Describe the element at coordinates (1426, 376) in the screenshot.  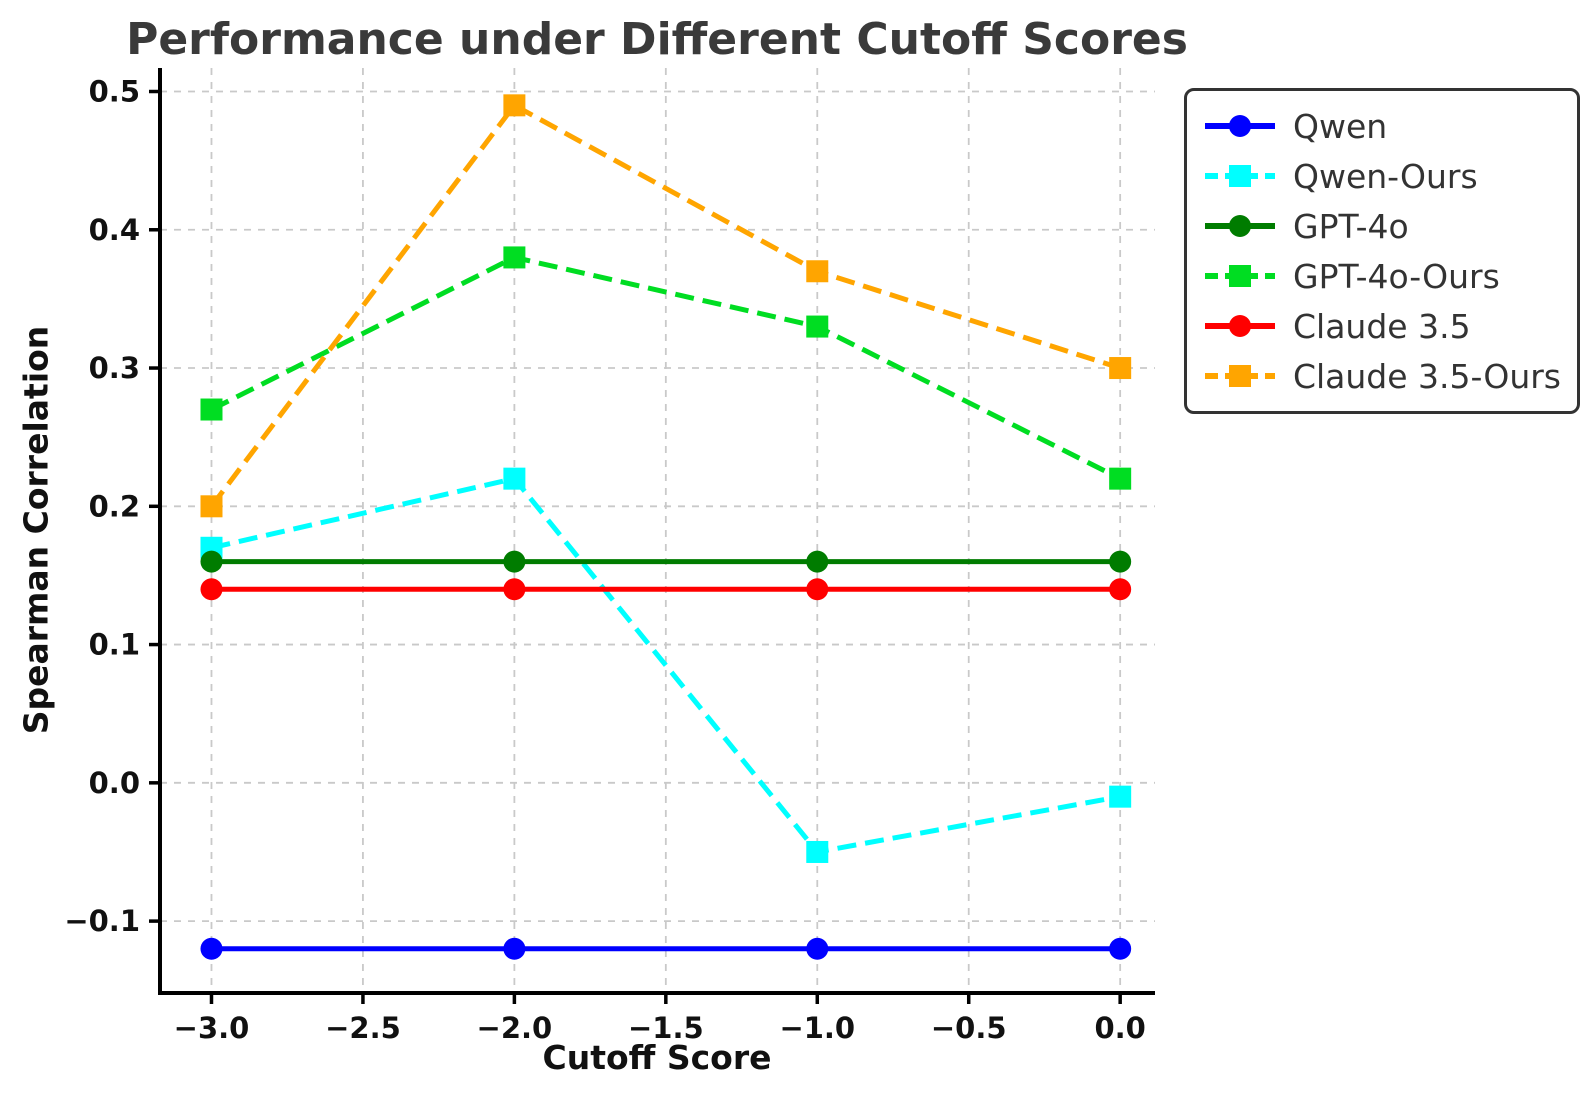
I see `legend-label: Claude 3.5-Ours` at that location.